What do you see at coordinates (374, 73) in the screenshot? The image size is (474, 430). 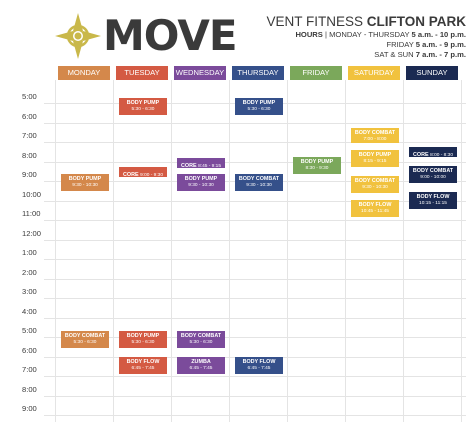 I see `day-header-saturday: SATURDAY` at bounding box center [374, 73].